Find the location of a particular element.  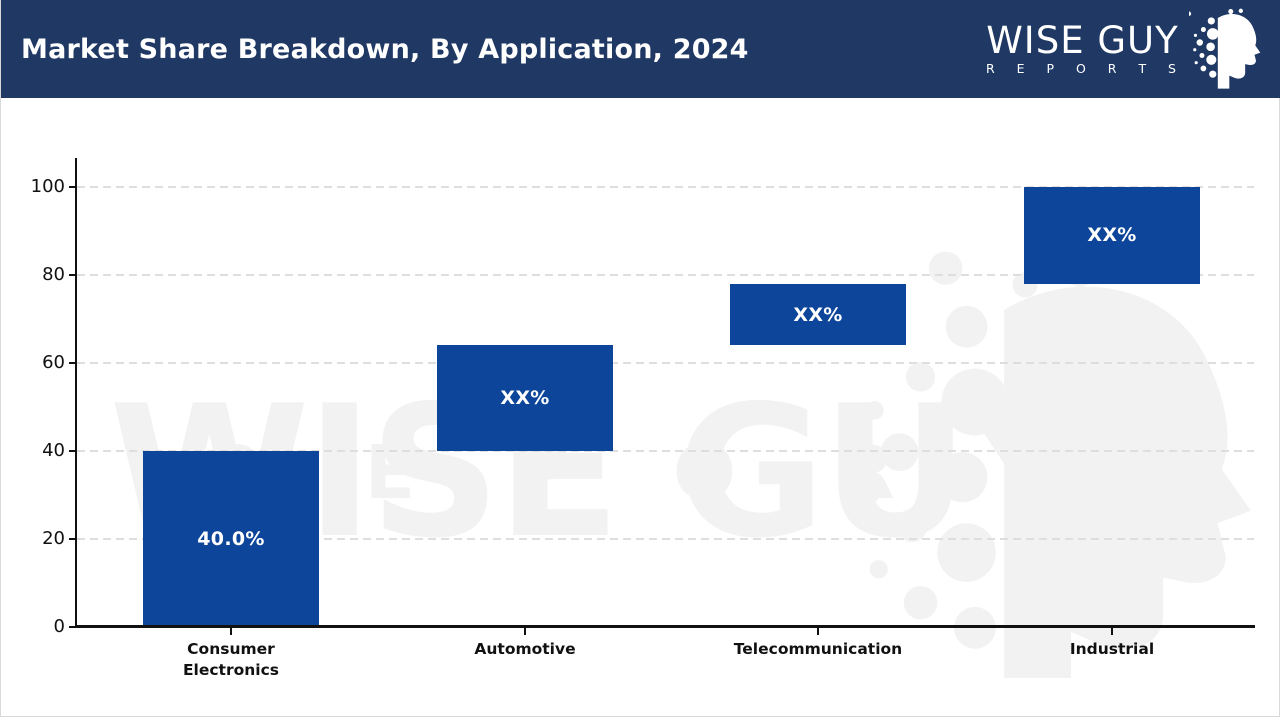

x-category-label: Consumer Electronics is located at coordinates (231, 659).